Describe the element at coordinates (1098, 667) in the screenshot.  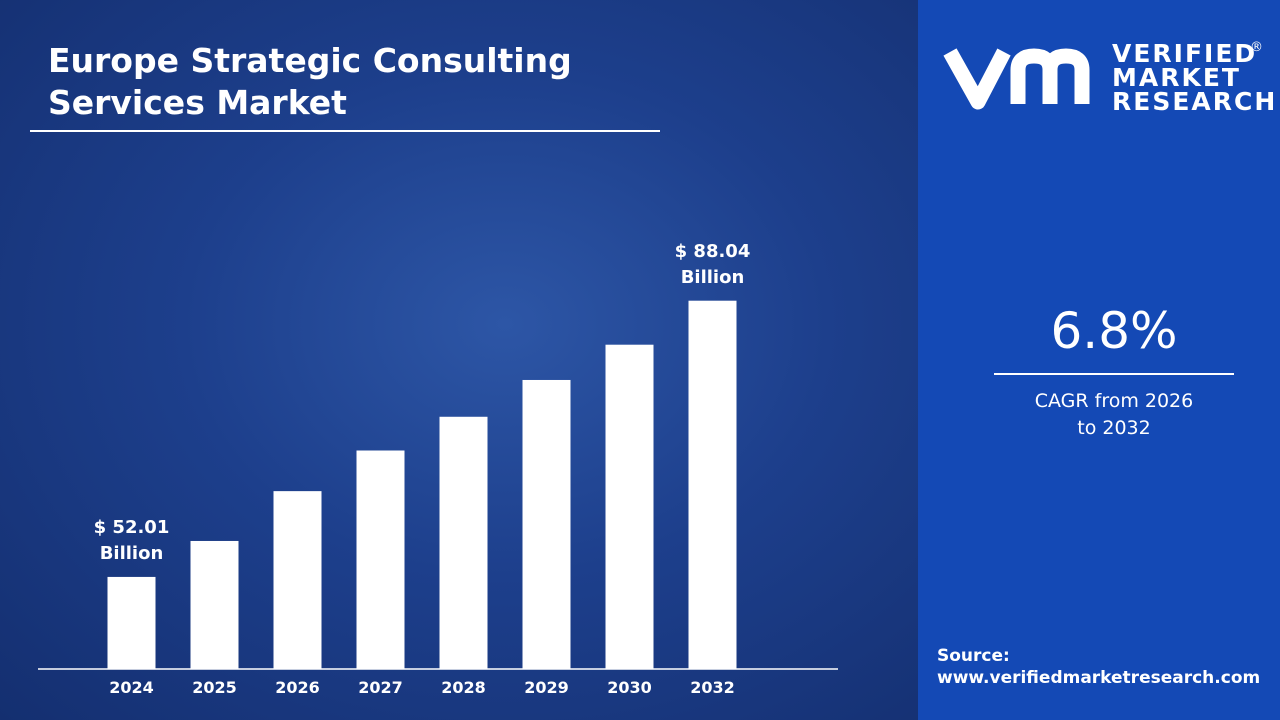
I see `source: Source: www.verifiedmarketresearch.com` at that location.